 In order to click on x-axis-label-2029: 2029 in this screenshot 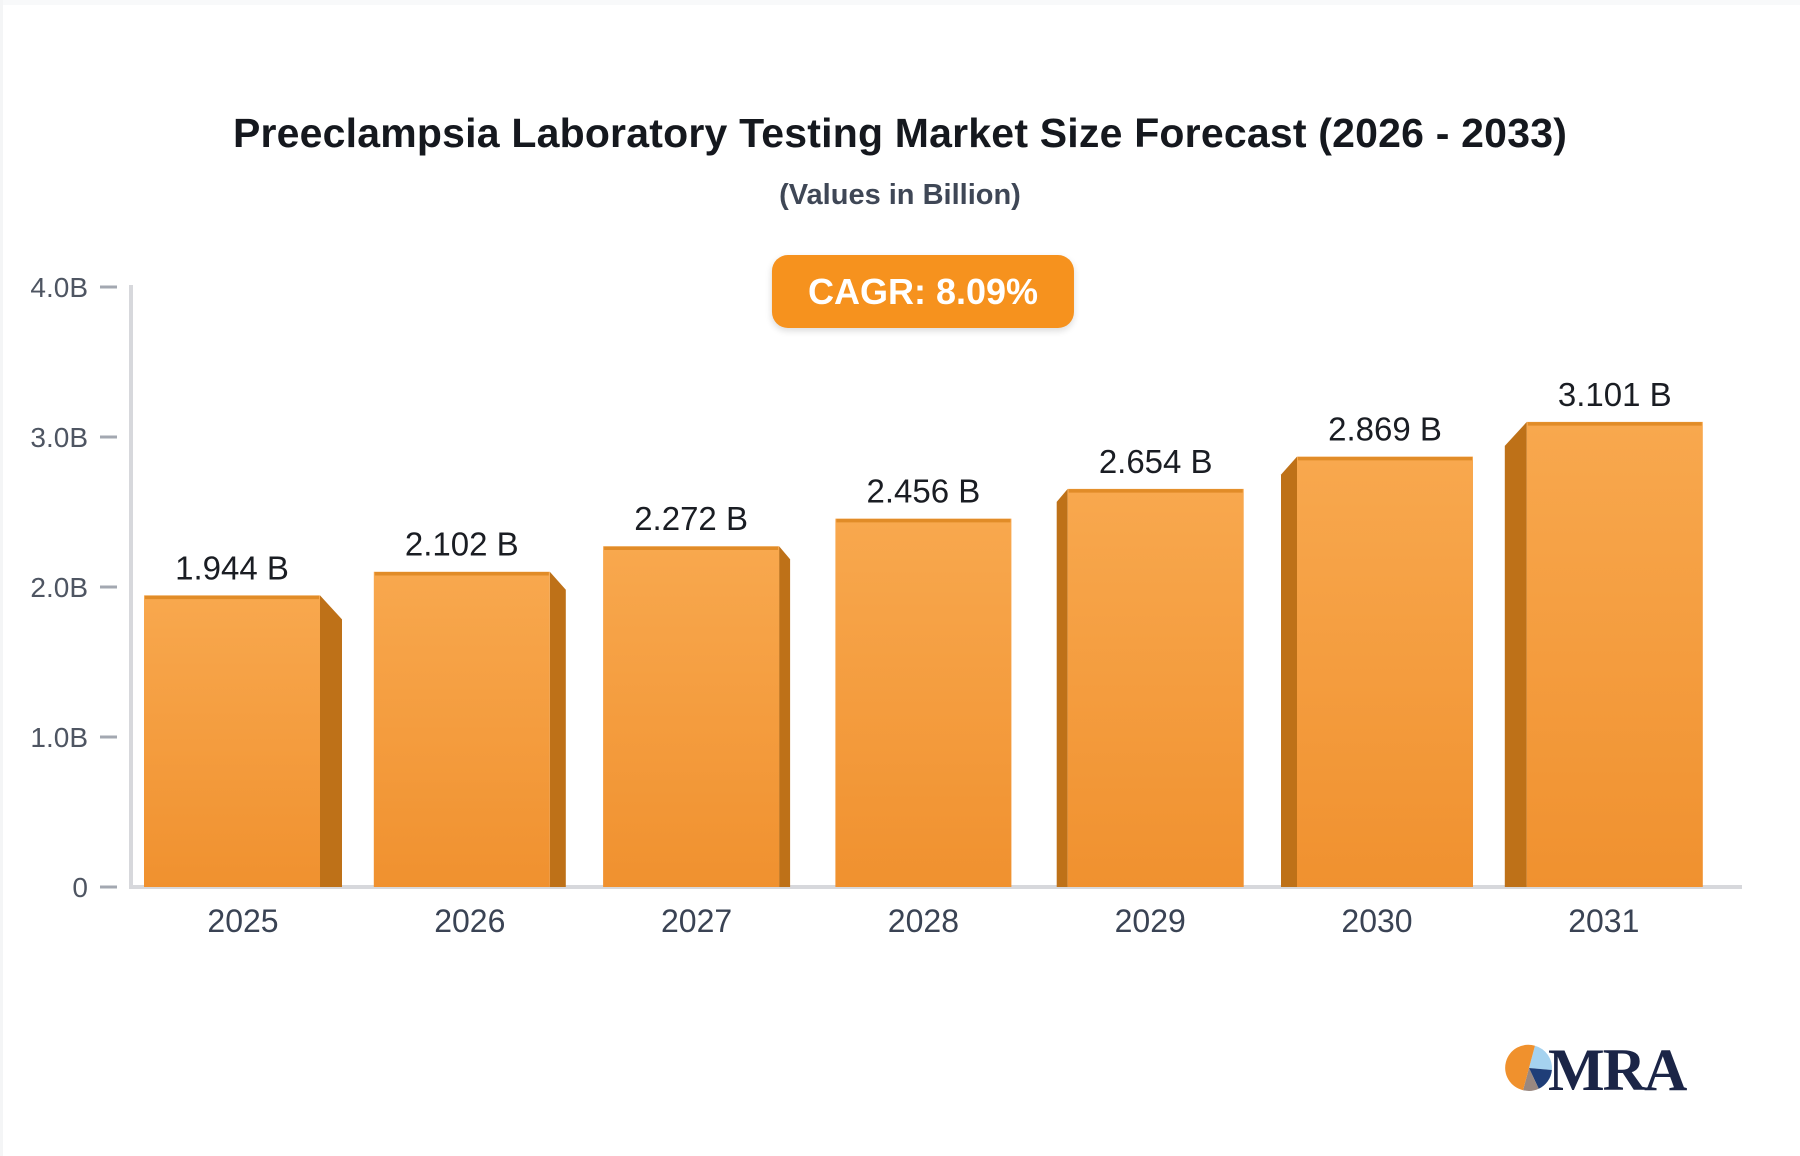, I will do `click(1150, 921)`.